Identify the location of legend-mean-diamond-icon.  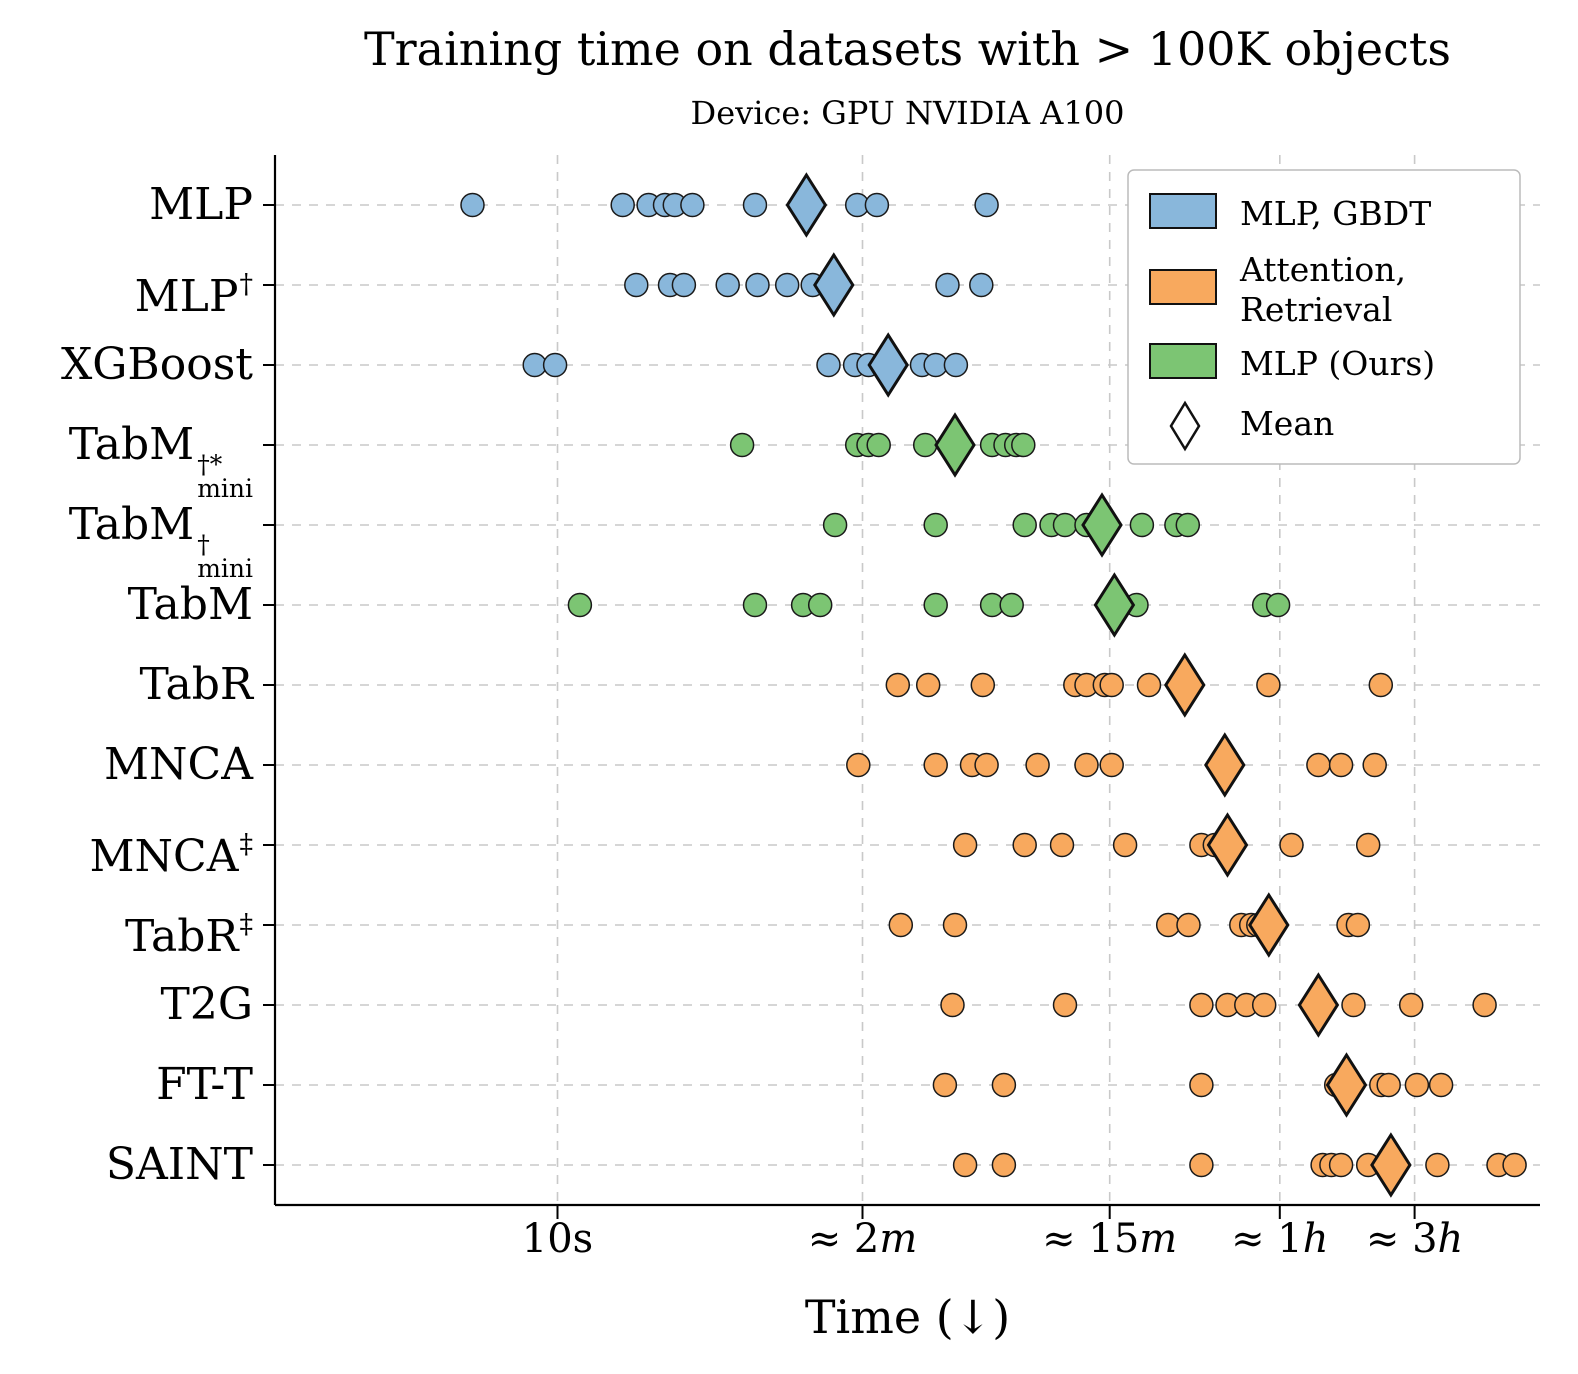
(1185, 426).